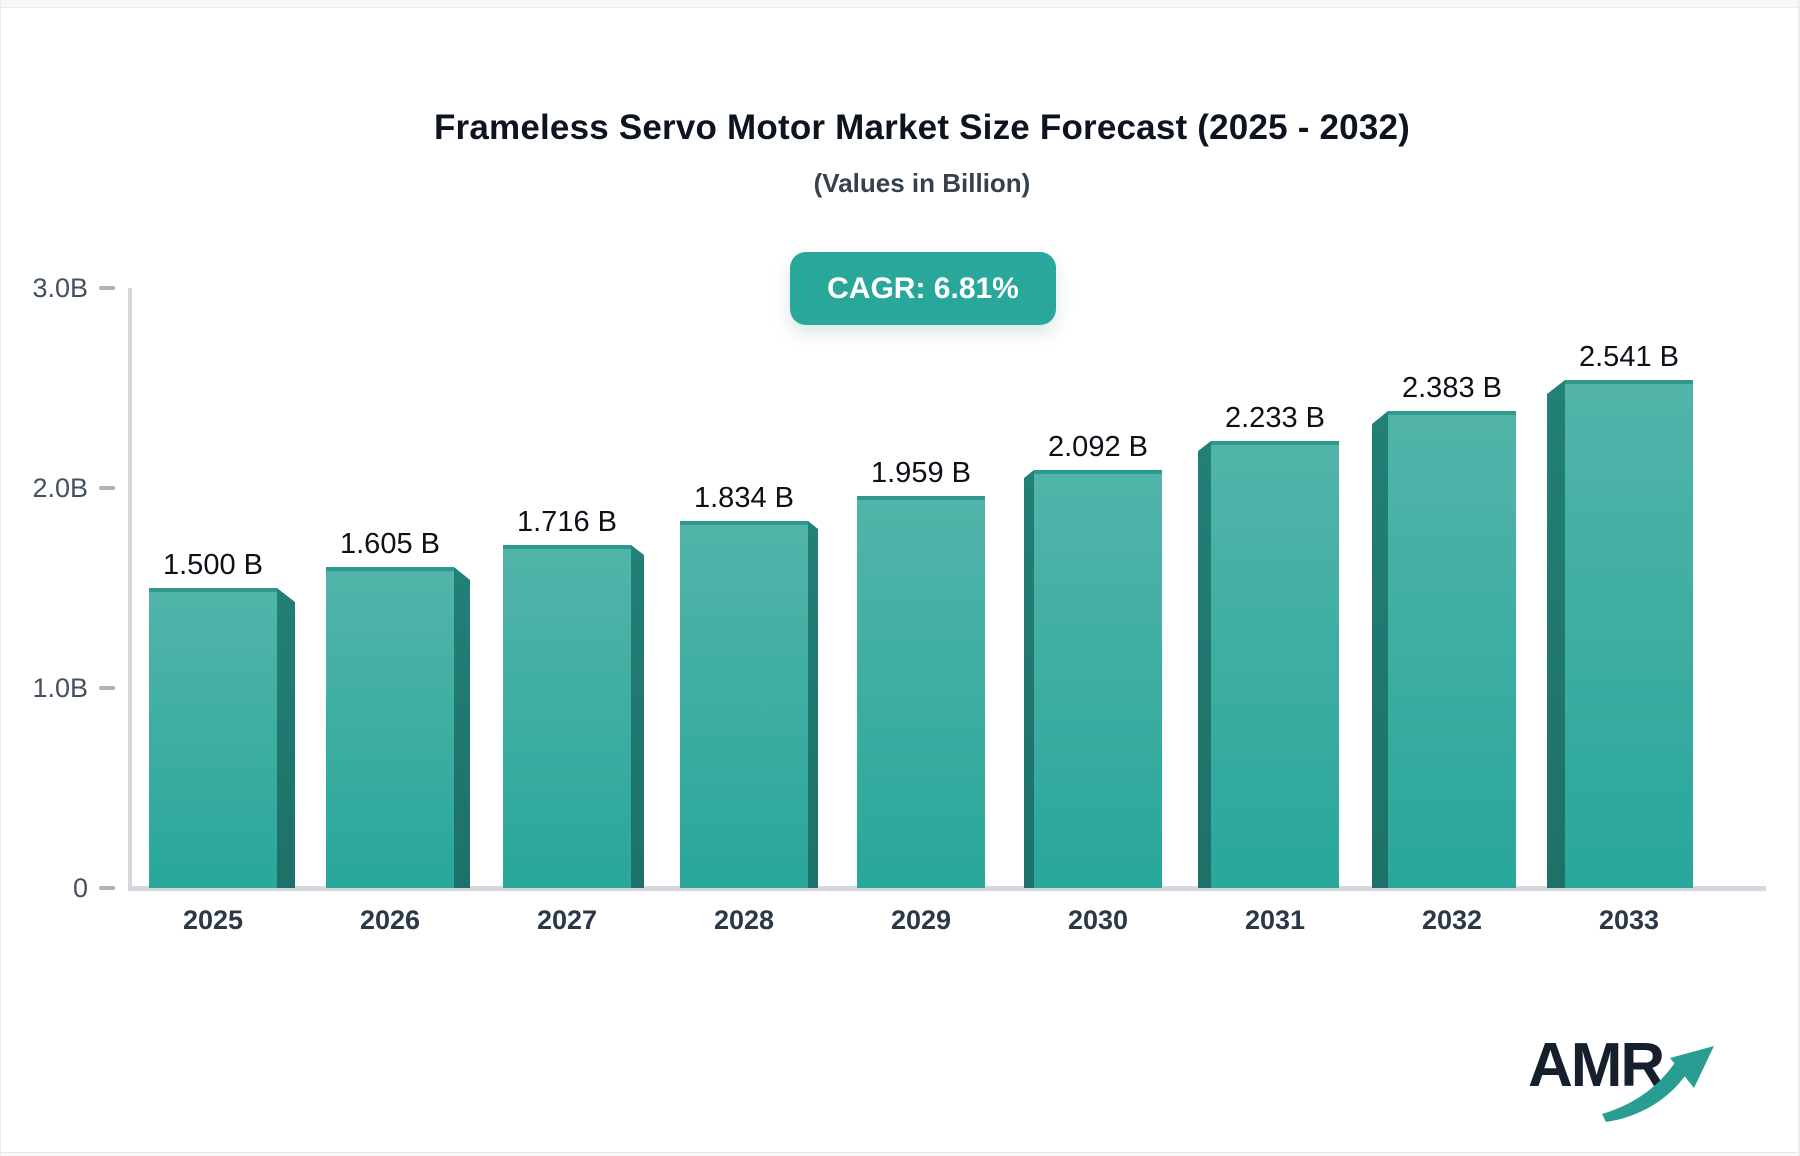 The height and width of the screenshot is (1156, 1800). Describe the element at coordinates (1658, 1084) in the screenshot. I see `amr-logo-arrow-icon` at that location.